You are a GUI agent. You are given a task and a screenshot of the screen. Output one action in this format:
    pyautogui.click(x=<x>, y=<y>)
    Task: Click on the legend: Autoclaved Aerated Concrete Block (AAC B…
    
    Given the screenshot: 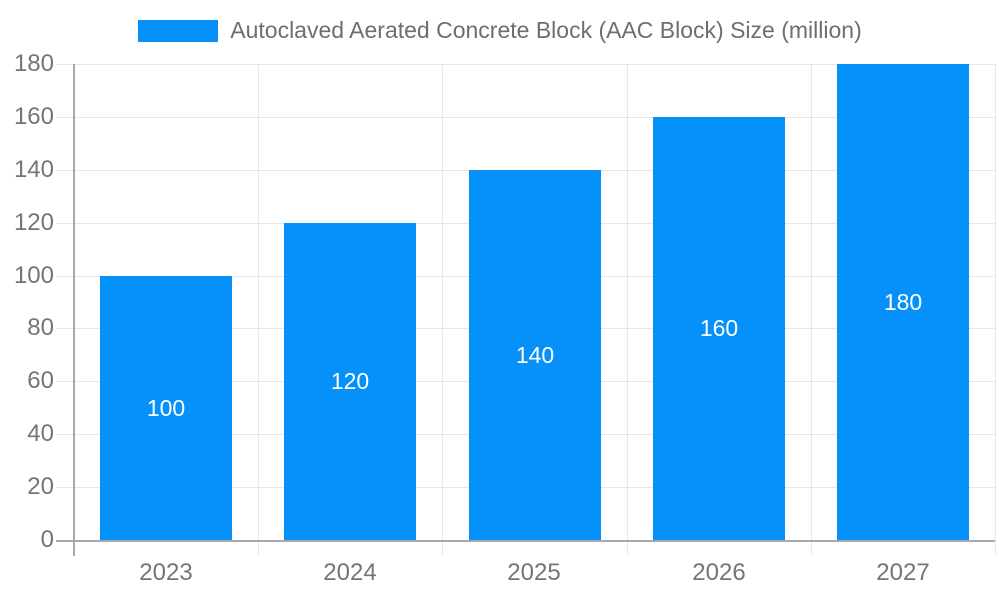 What is the action you would take?
    pyautogui.click(x=500, y=30)
    